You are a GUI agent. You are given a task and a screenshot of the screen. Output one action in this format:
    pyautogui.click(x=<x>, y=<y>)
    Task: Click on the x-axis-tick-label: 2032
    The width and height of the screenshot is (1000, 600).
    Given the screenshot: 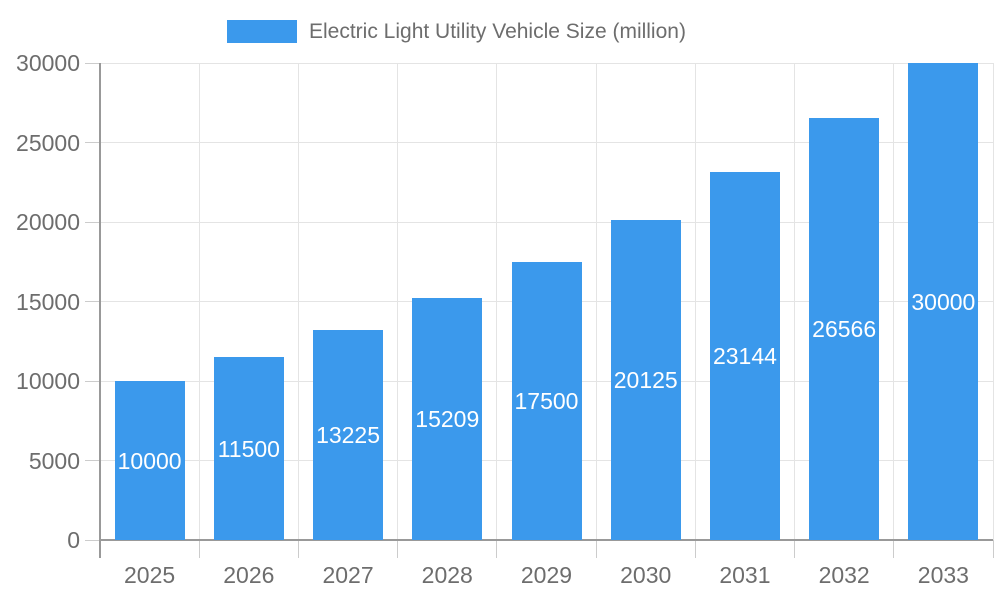 What is the action you would take?
    pyautogui.click(x=844, y=575)
    